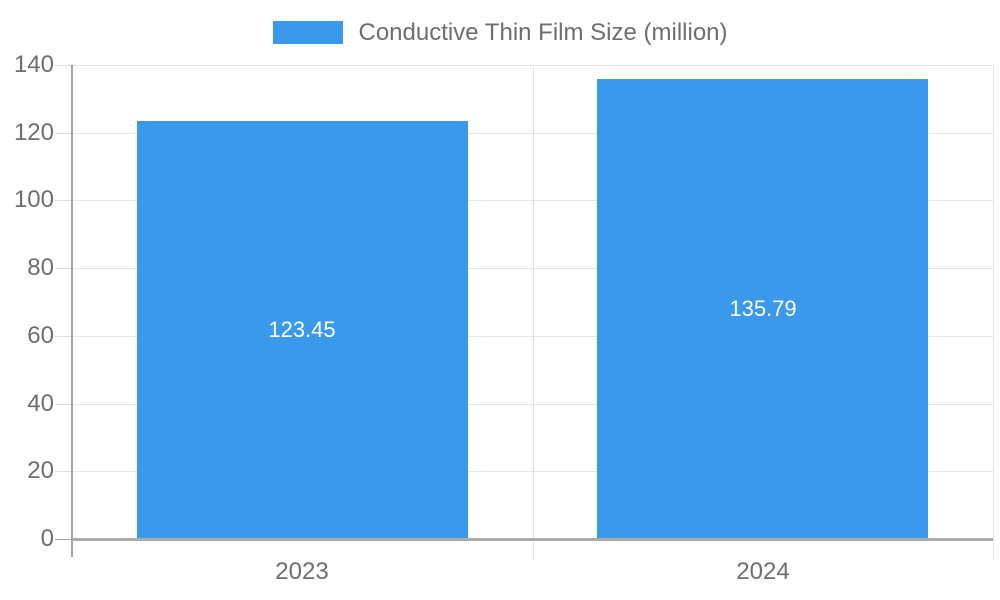  I want to click on chart-legend: Conductive Thin Film Size (million), so click(500, 32).